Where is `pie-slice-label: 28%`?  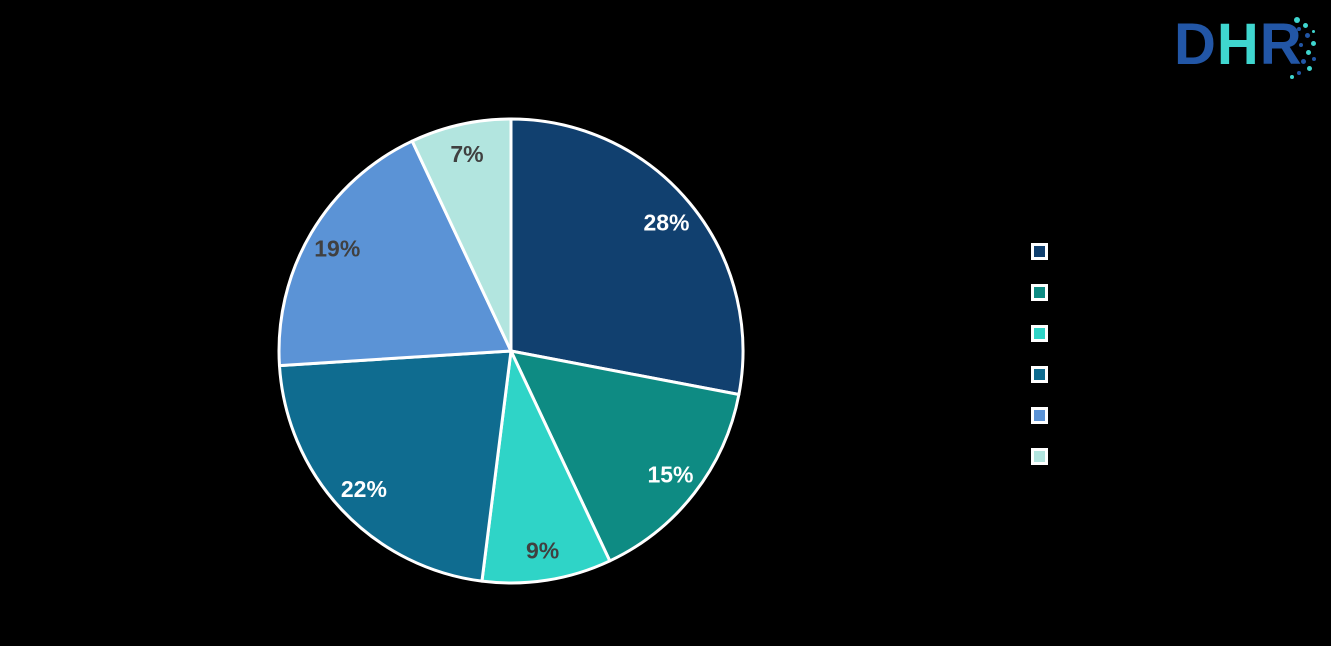
pie-slice-label: 28% is located at coordinates (666, 222).